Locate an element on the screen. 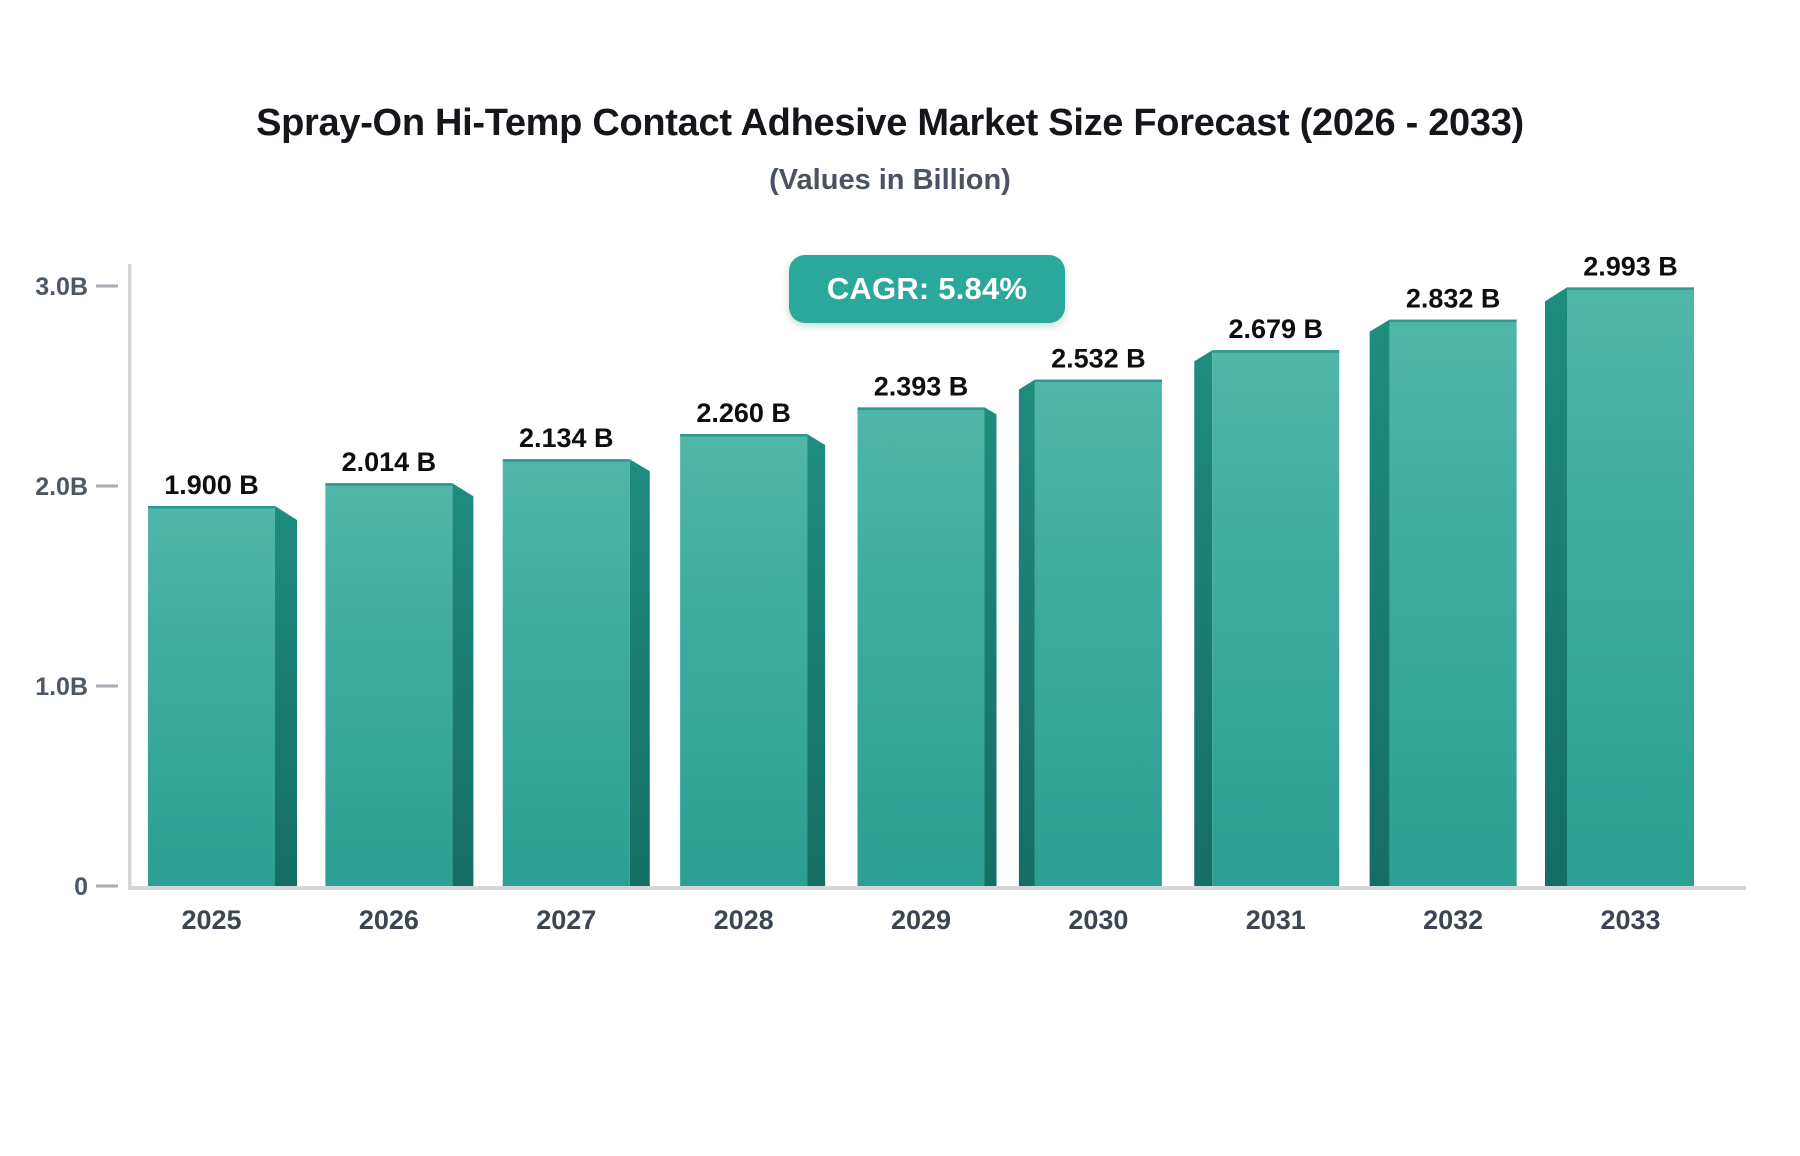 This screenshot has height=1156, width=1800. cagr-badge-label: CAGR: 5.84% is located at coordinates (927, 288).